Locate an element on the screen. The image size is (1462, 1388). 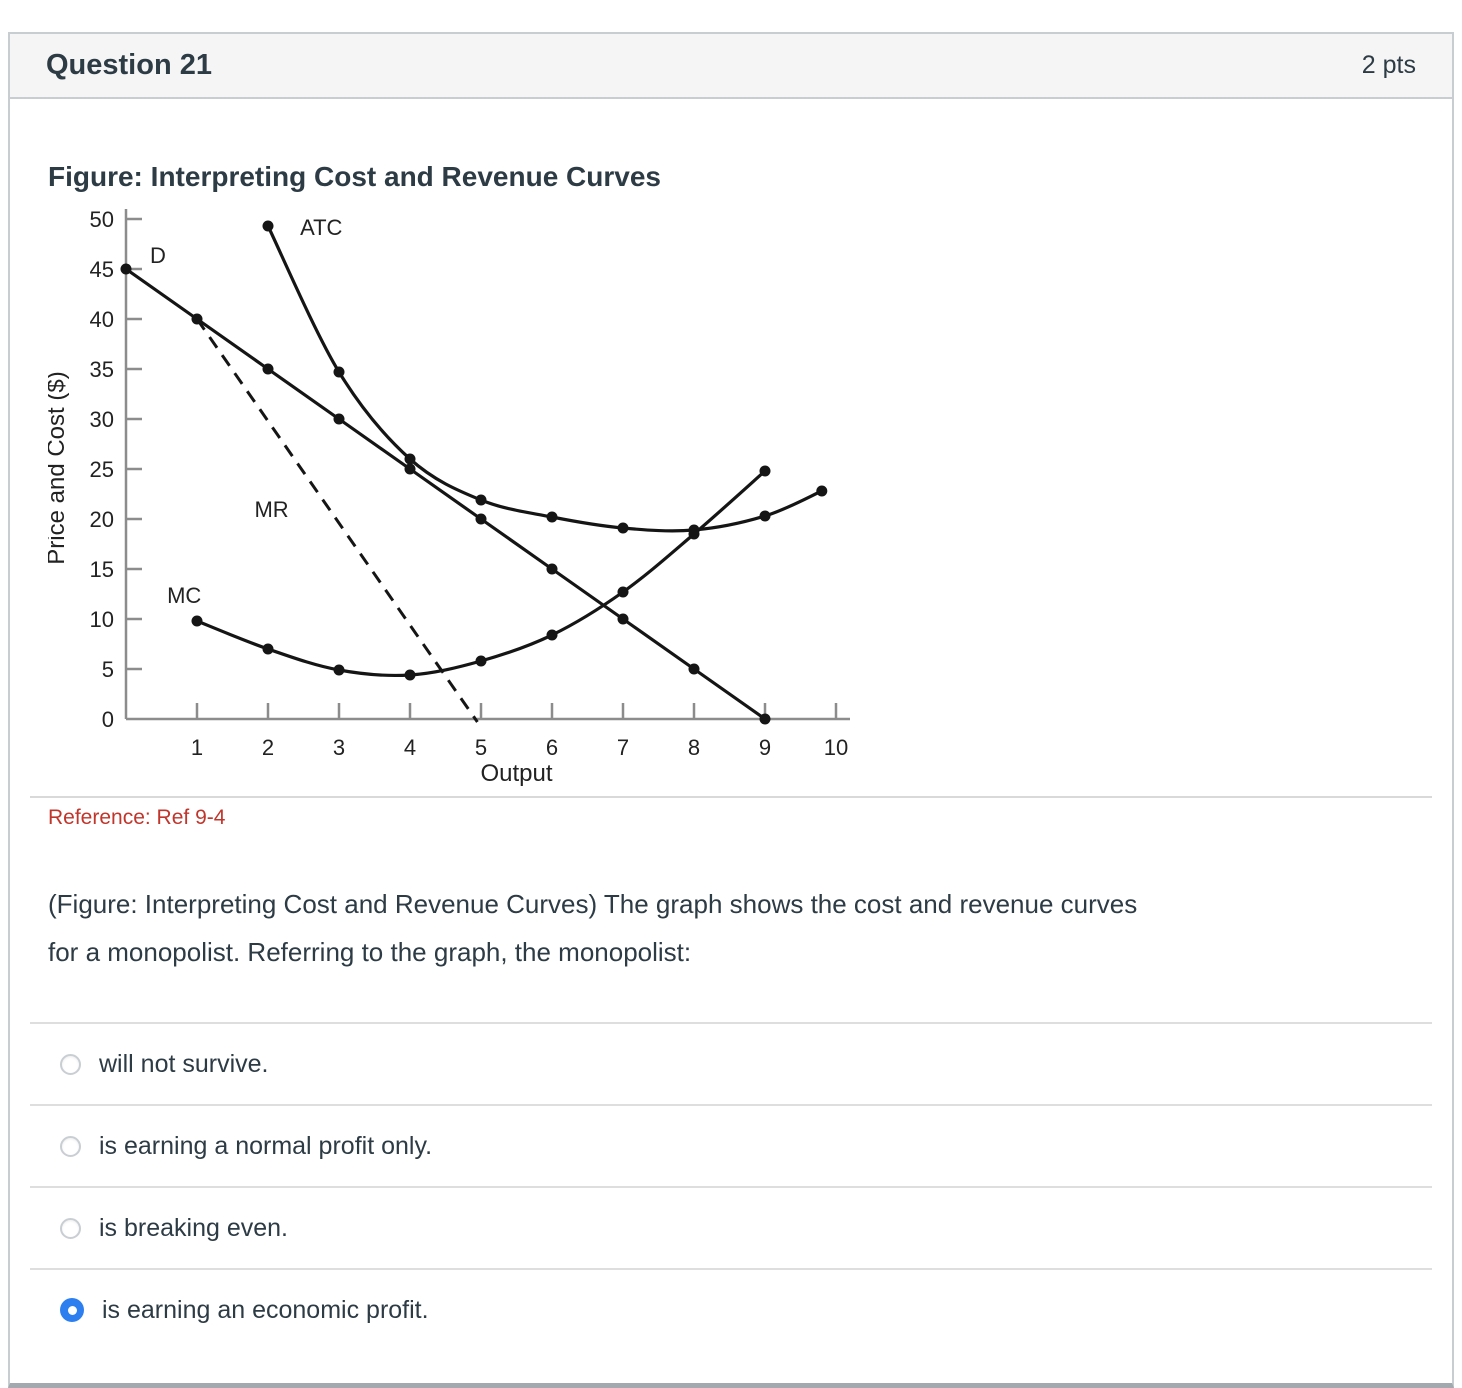
curve-D-markers is located at coordinates (445, 494).